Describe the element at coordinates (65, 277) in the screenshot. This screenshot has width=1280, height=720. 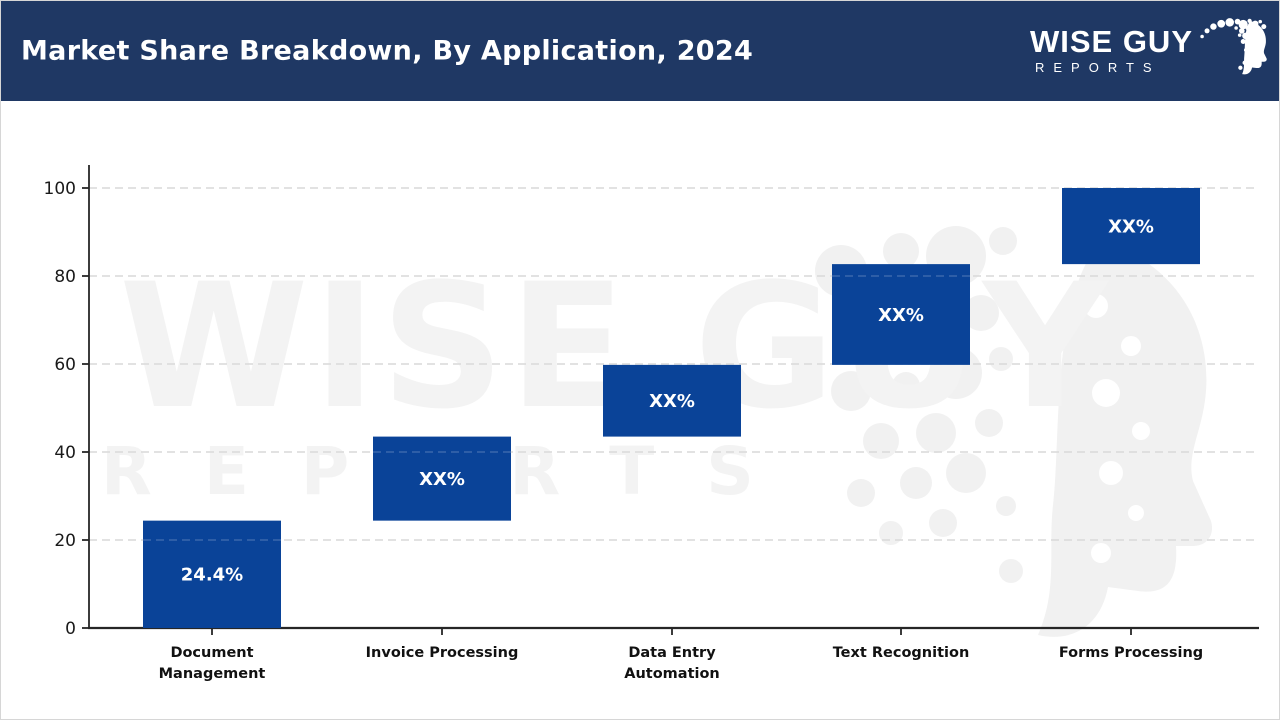
I see `y-tick-label-80: 80` at that location.